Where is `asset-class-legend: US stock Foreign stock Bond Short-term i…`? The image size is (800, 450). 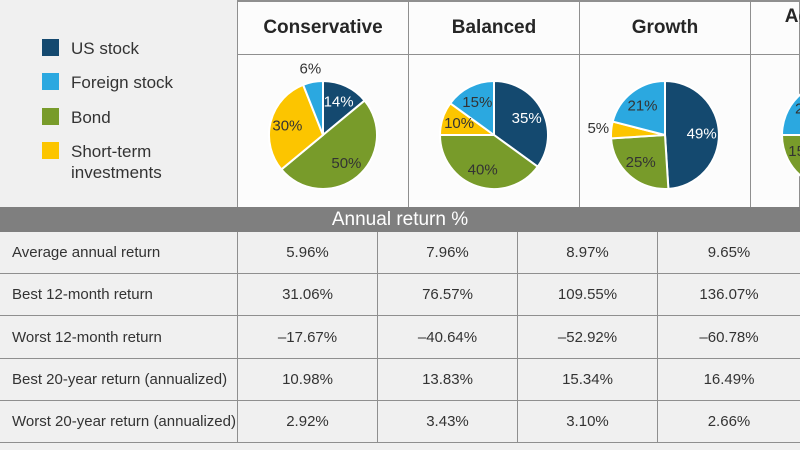 asset-class-legend: US stock Foreign stock Bond Short-term i… is located at coordinates (121, 117).